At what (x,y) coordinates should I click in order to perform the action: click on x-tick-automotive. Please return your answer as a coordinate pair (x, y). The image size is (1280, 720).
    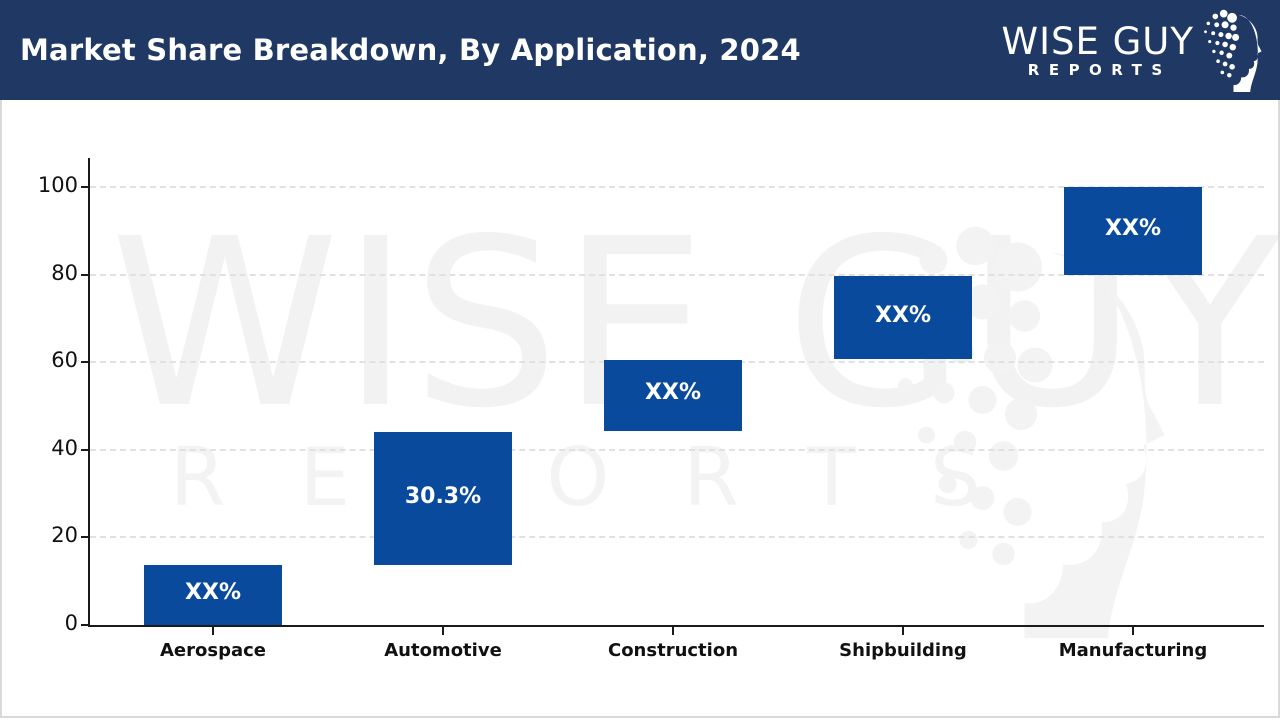
    Looking at the image, I should click on (443, 631).